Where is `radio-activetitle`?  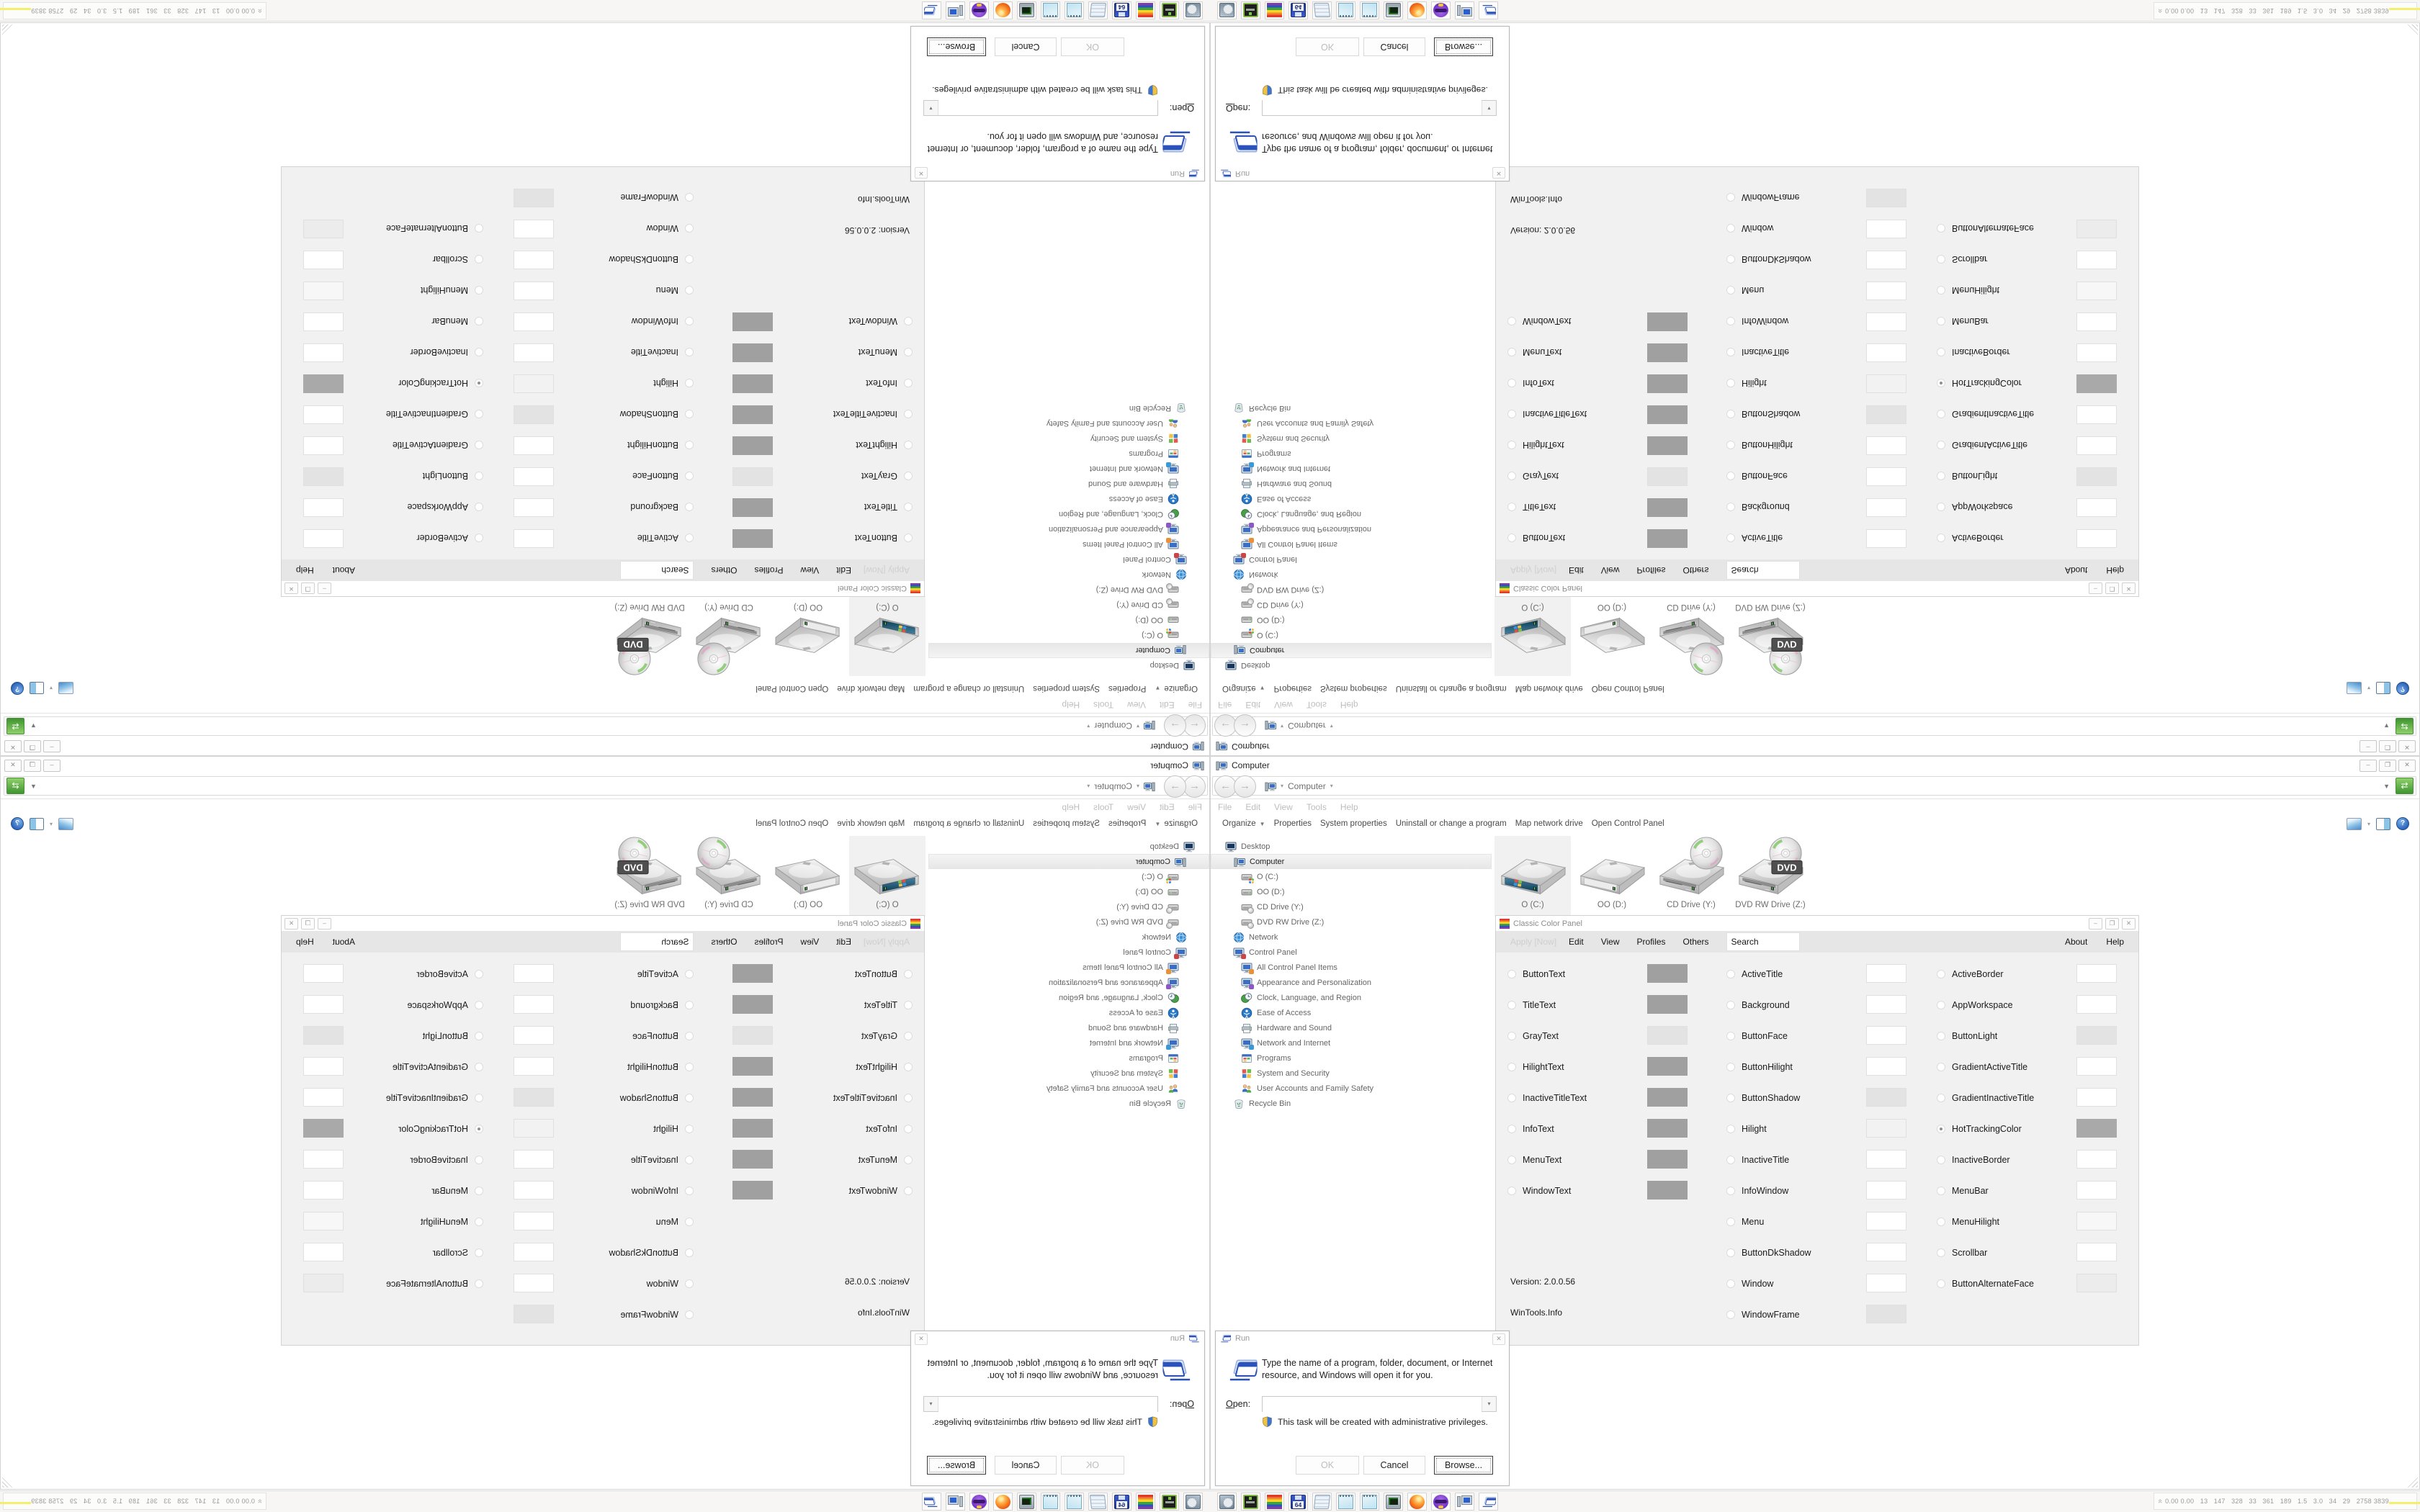
radio-activetitle is located at coordinates (689, 973).